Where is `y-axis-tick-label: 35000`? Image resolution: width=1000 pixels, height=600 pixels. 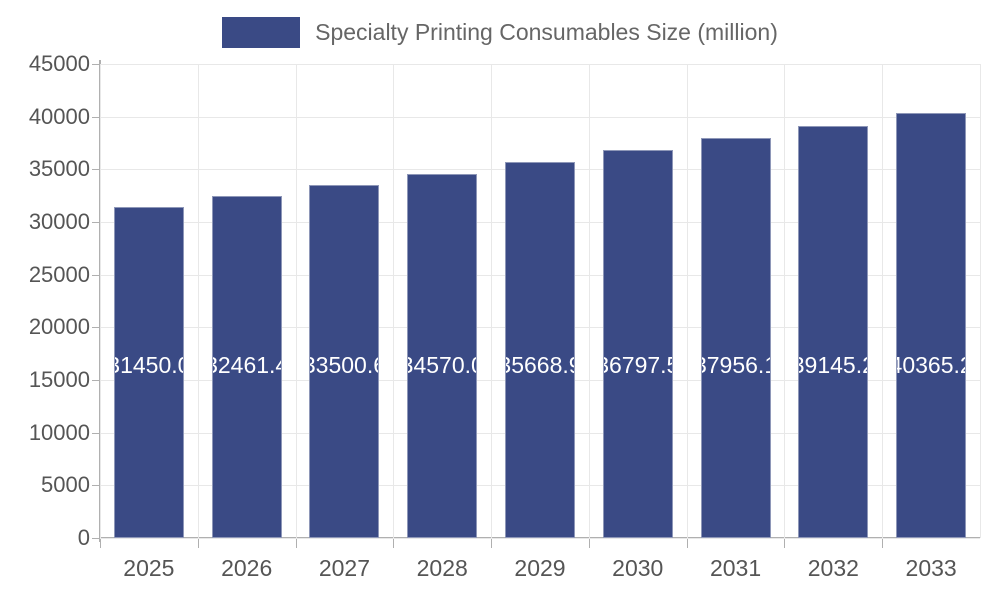
y-axis-tick-label: 35000 is located at coordinates (59, 169).